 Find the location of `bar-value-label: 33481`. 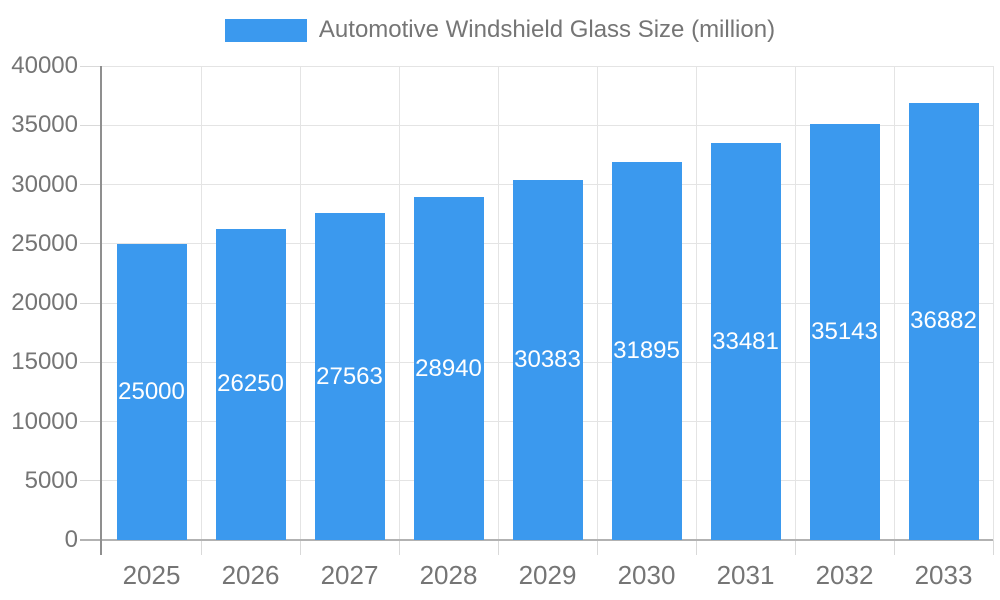

bar-value-label: 33481 is located at coordinates (745, 341).